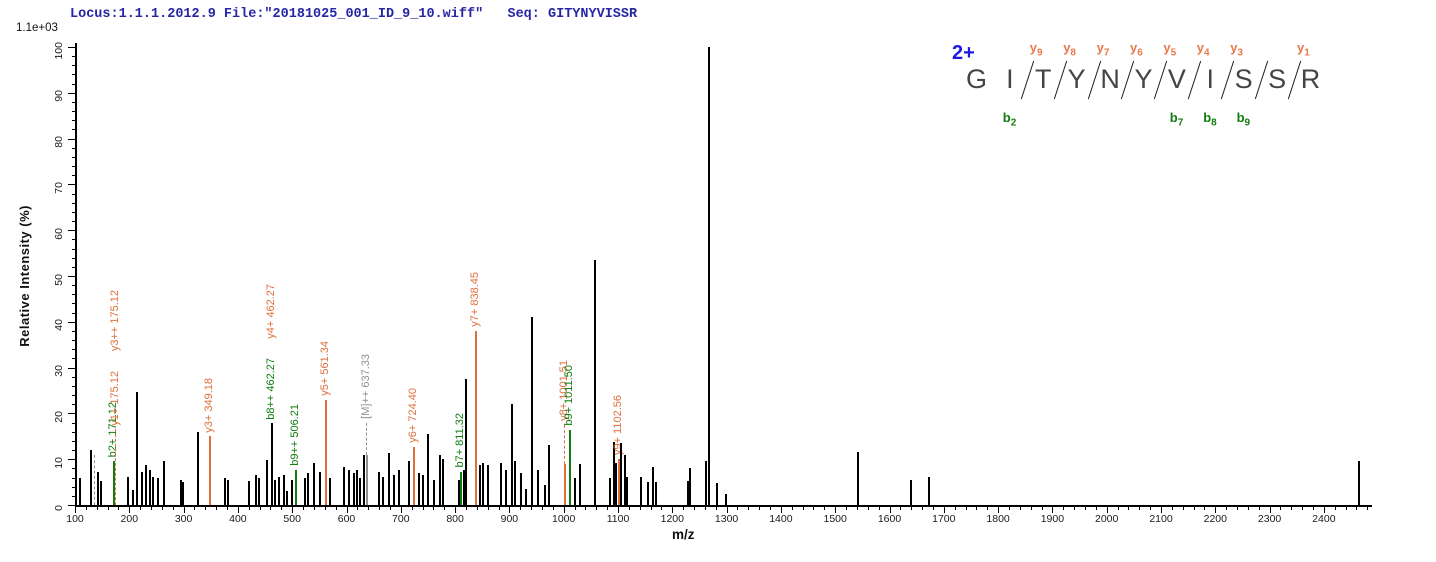 The height and width of the screenshot is (562, 1436). Describe the element at coordinates (1170, 49) in the screenshot. I see `y-ion-label: y5` at that location.